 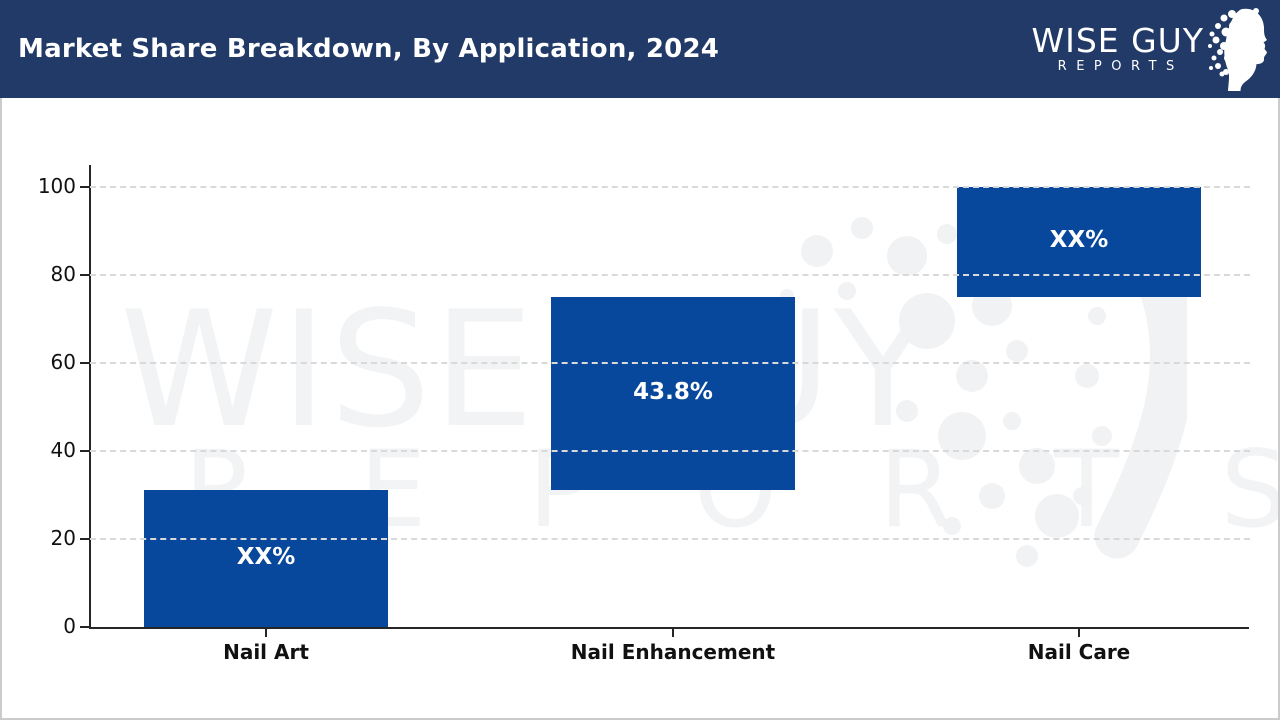 What do you see at coordinates (63, 362) in the screenshot?
I see `y-tick-label: 60` at bounding box center [63, 362].